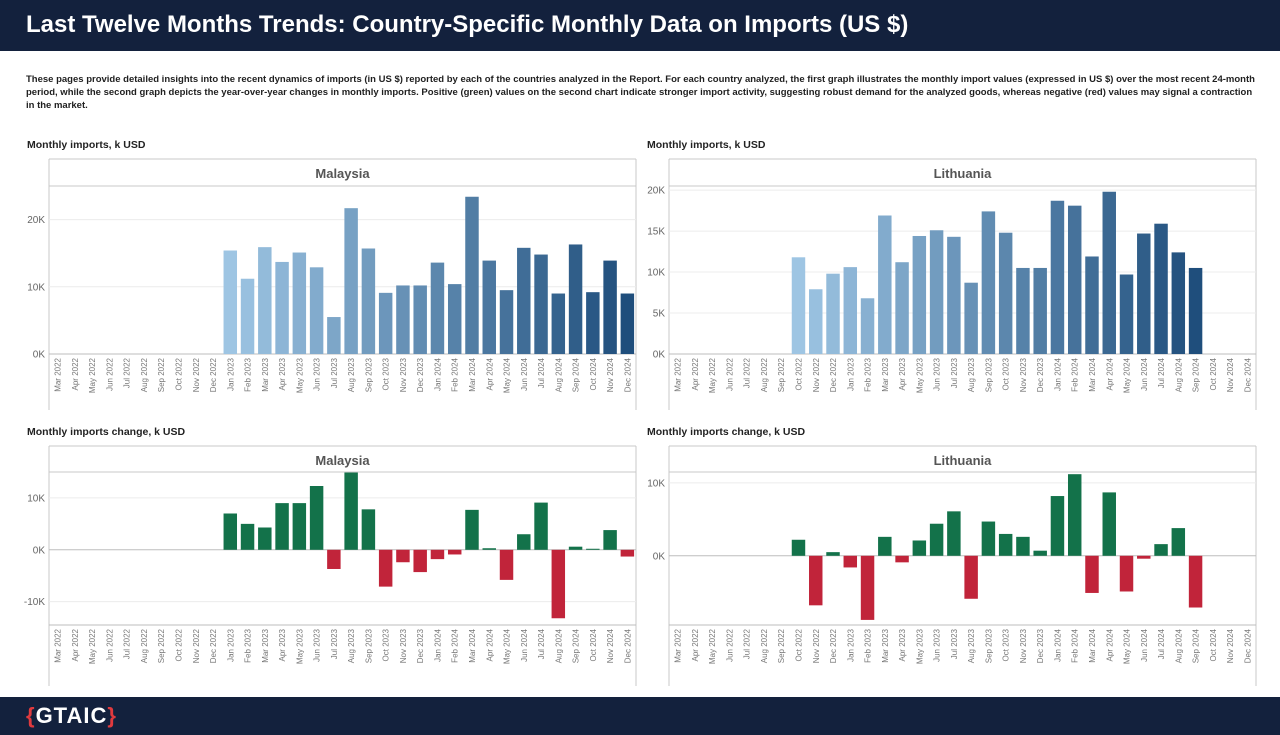 Image resolution: width=1280 pixels, height=735 pixels. I want to click on x-tick-label: May 2023, so click(919, 646).